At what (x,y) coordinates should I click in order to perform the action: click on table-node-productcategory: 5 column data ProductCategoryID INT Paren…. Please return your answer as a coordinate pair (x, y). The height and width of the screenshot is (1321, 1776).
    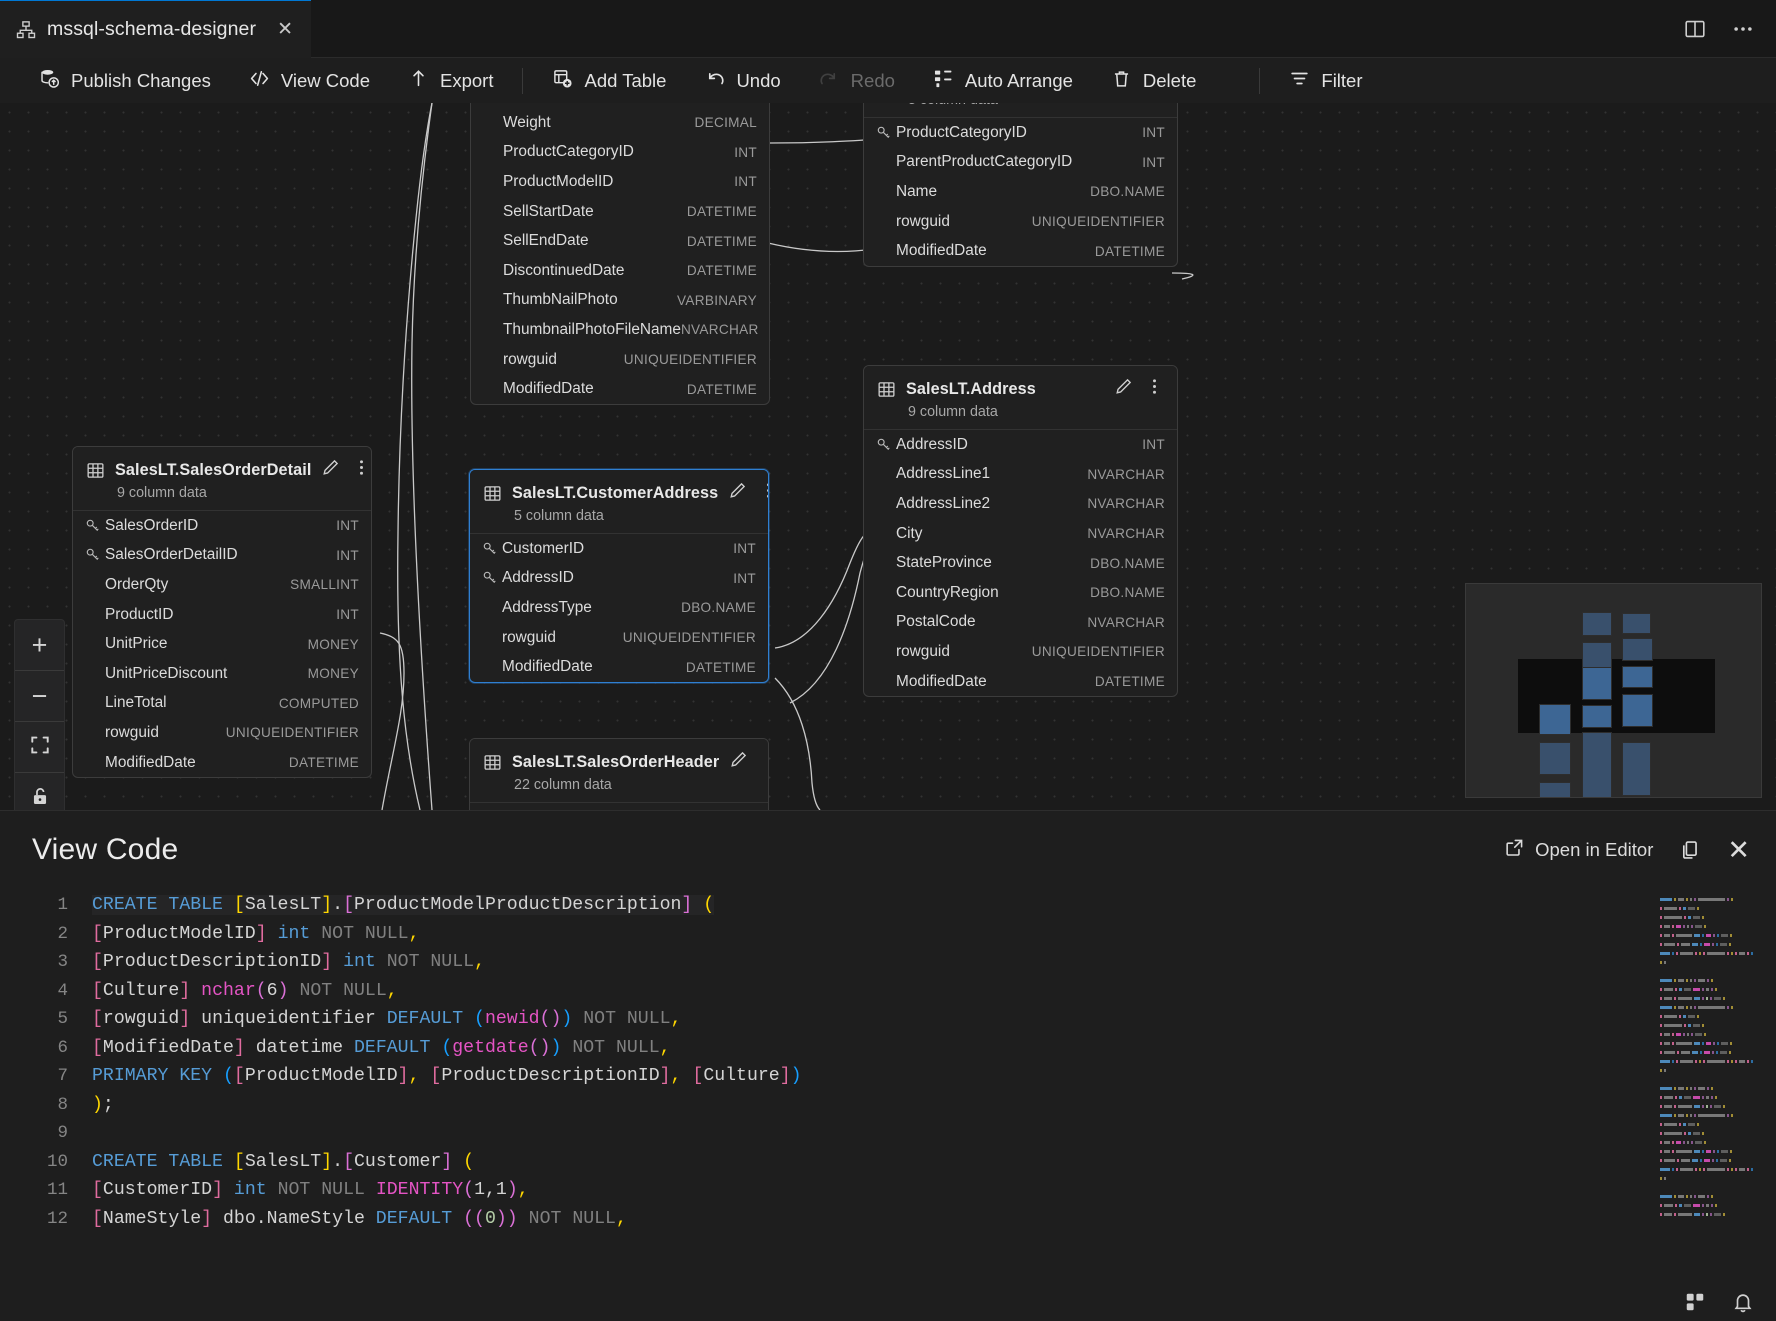
    Looking at the image, I should click on (1020, 185).